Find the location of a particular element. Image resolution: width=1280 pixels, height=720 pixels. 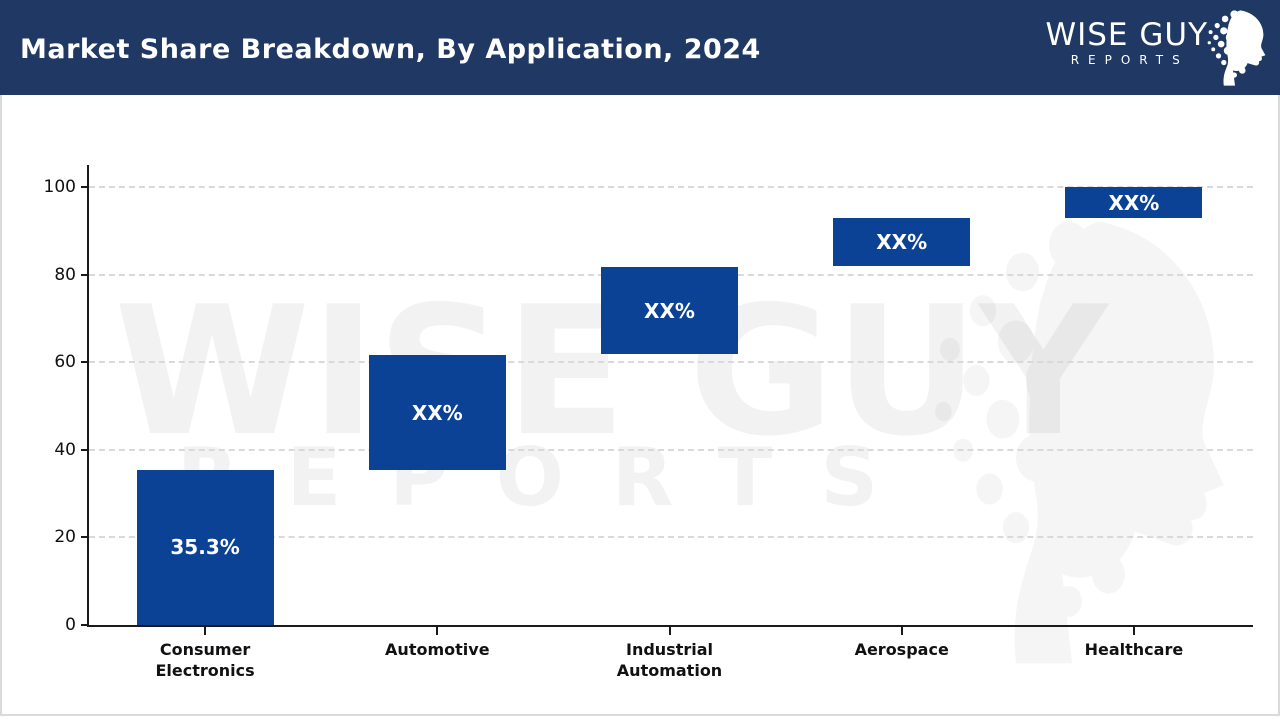

watermark-face-icon is located at coordinates (1079, 442).